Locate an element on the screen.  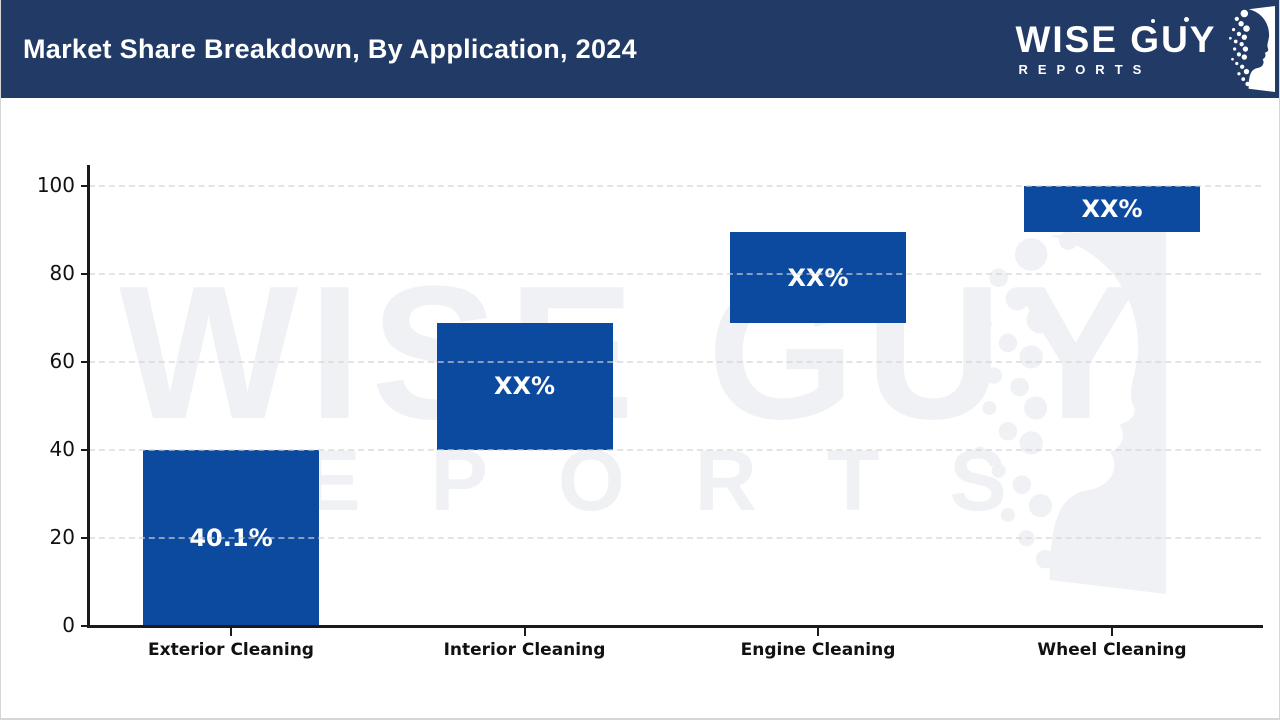
face-profile-dots-icon is located at coordinates (1251, 49).